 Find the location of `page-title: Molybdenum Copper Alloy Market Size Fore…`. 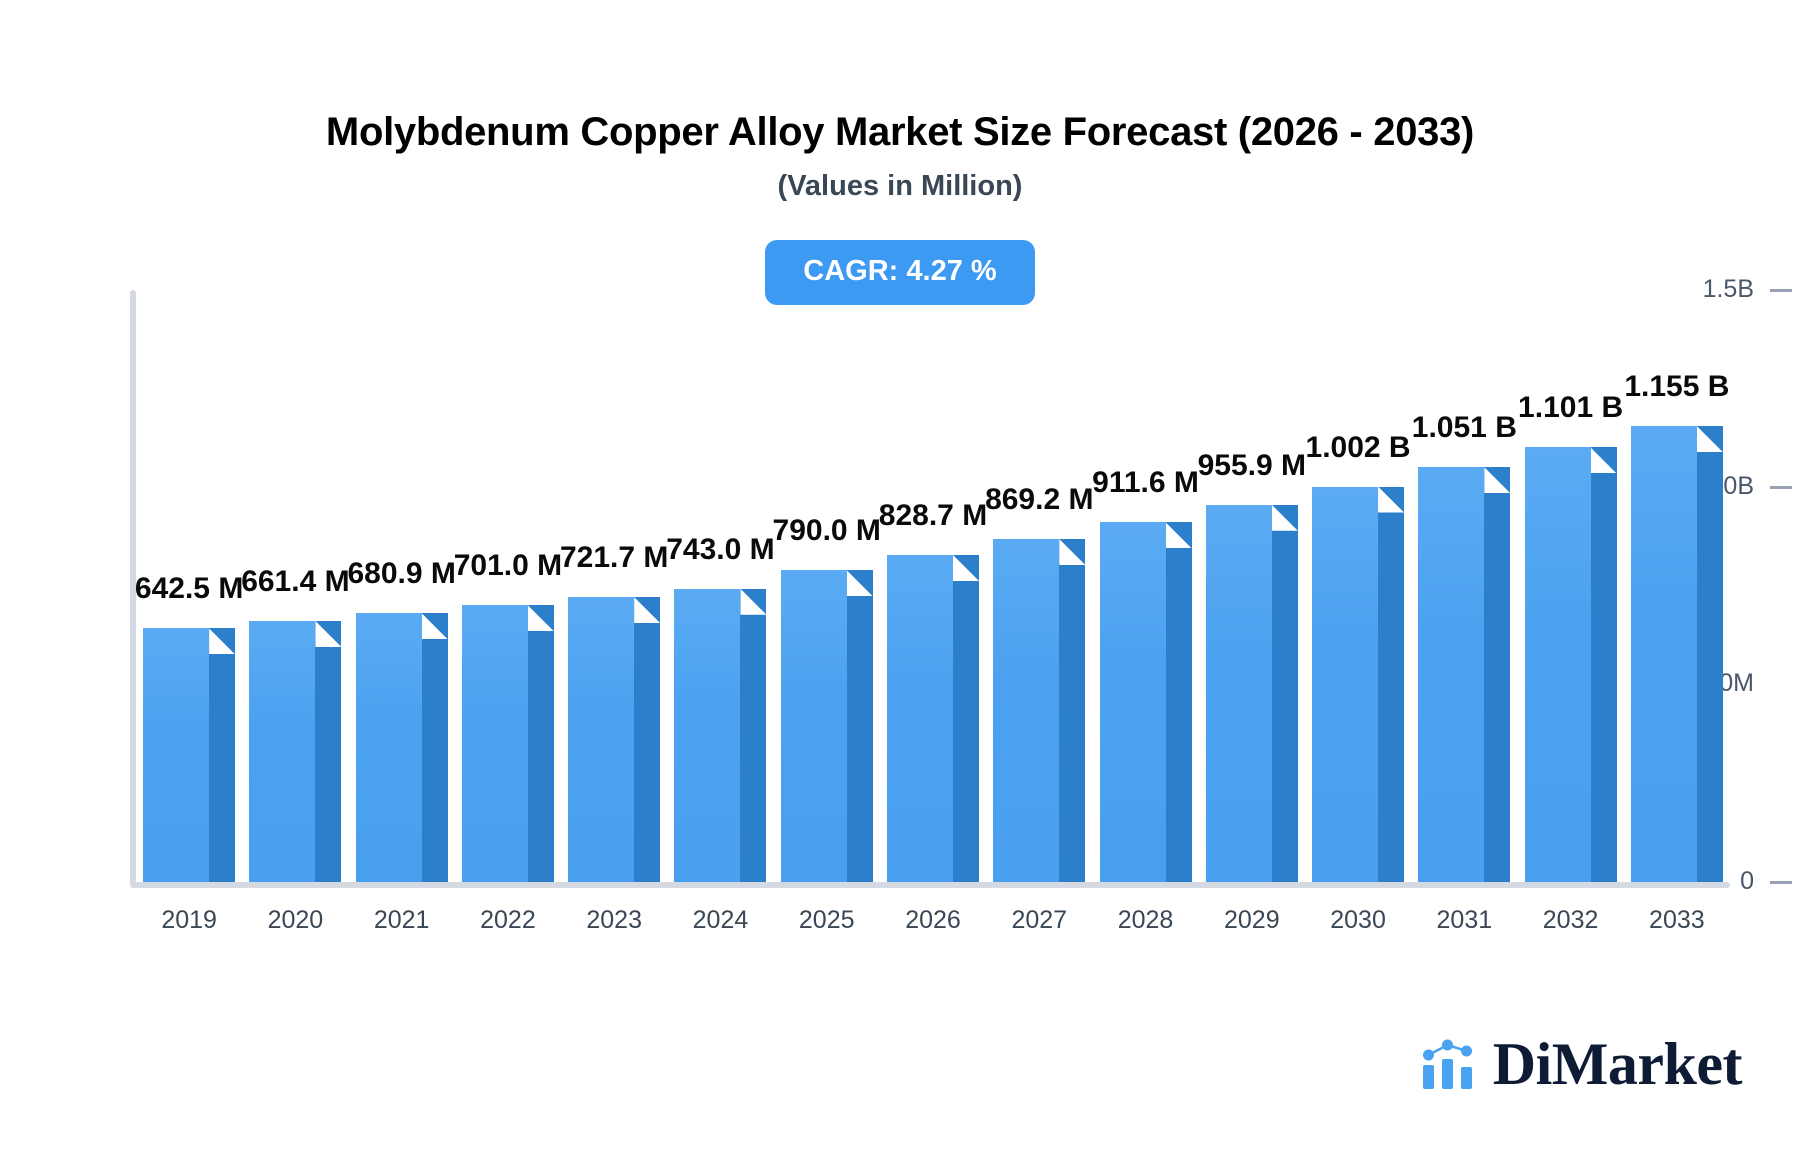

page-title: Molybdenum Copper Alloy Market Size Fore… is located at coordinates (900, 132).